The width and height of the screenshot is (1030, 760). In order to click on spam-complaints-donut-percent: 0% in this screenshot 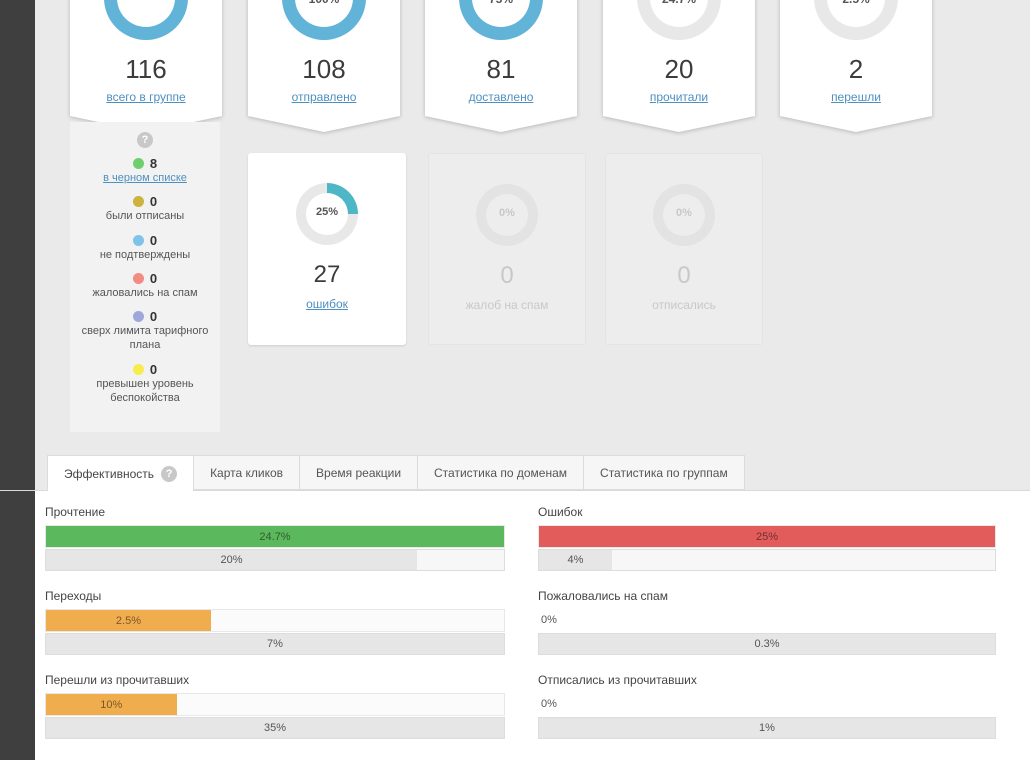, I will do `click(507, 213)`.